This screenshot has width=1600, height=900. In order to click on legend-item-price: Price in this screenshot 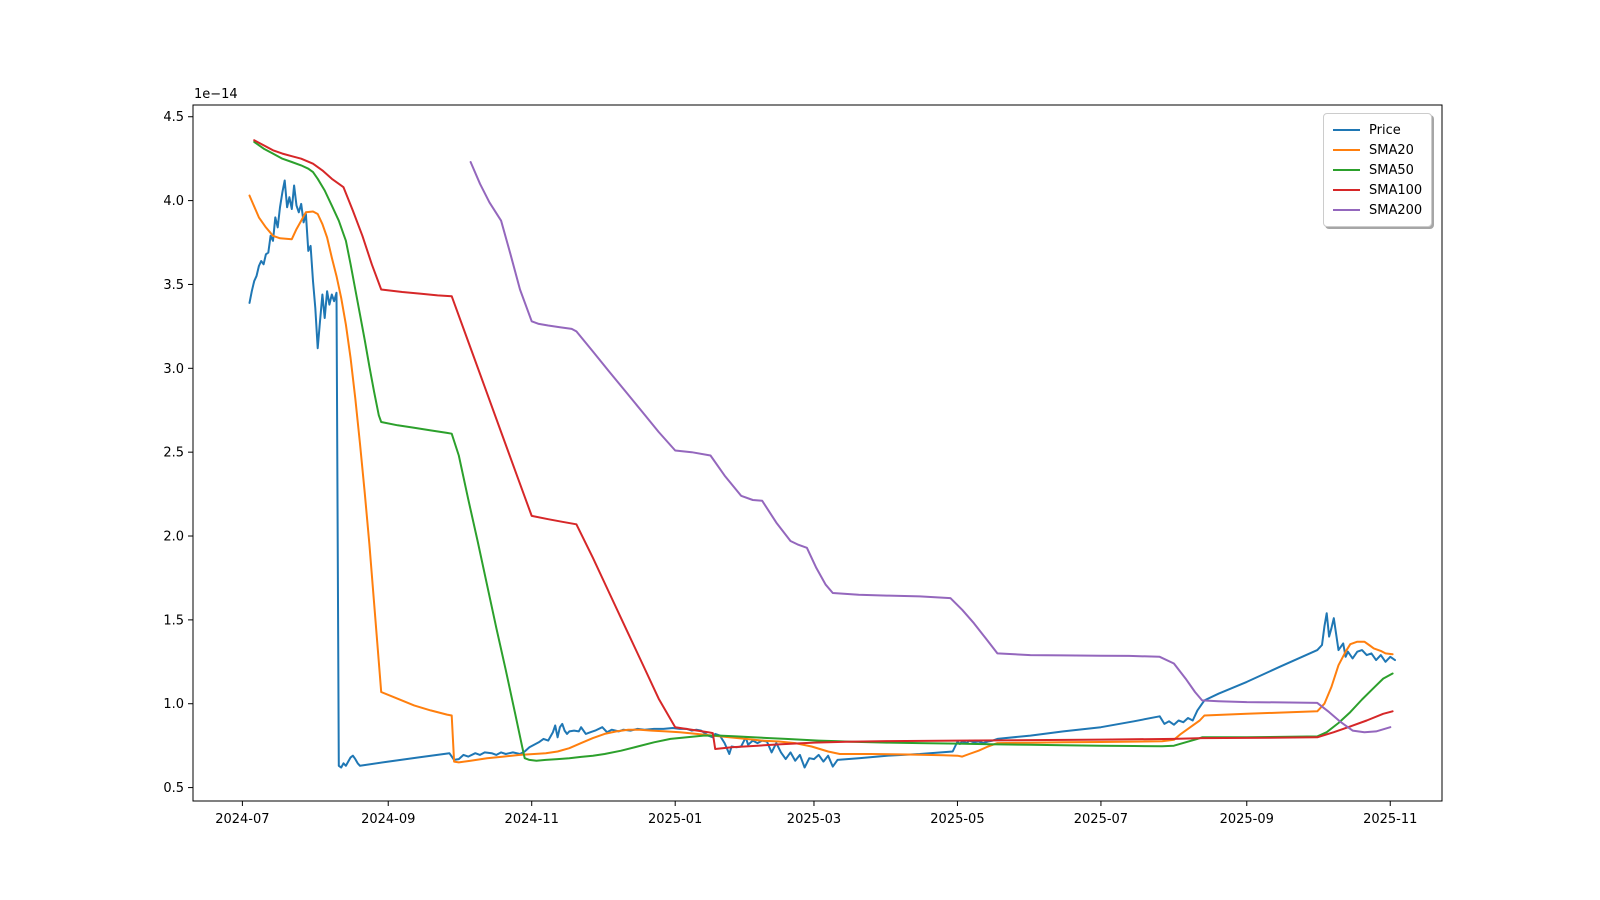, I will do `click(1377, 130)`.